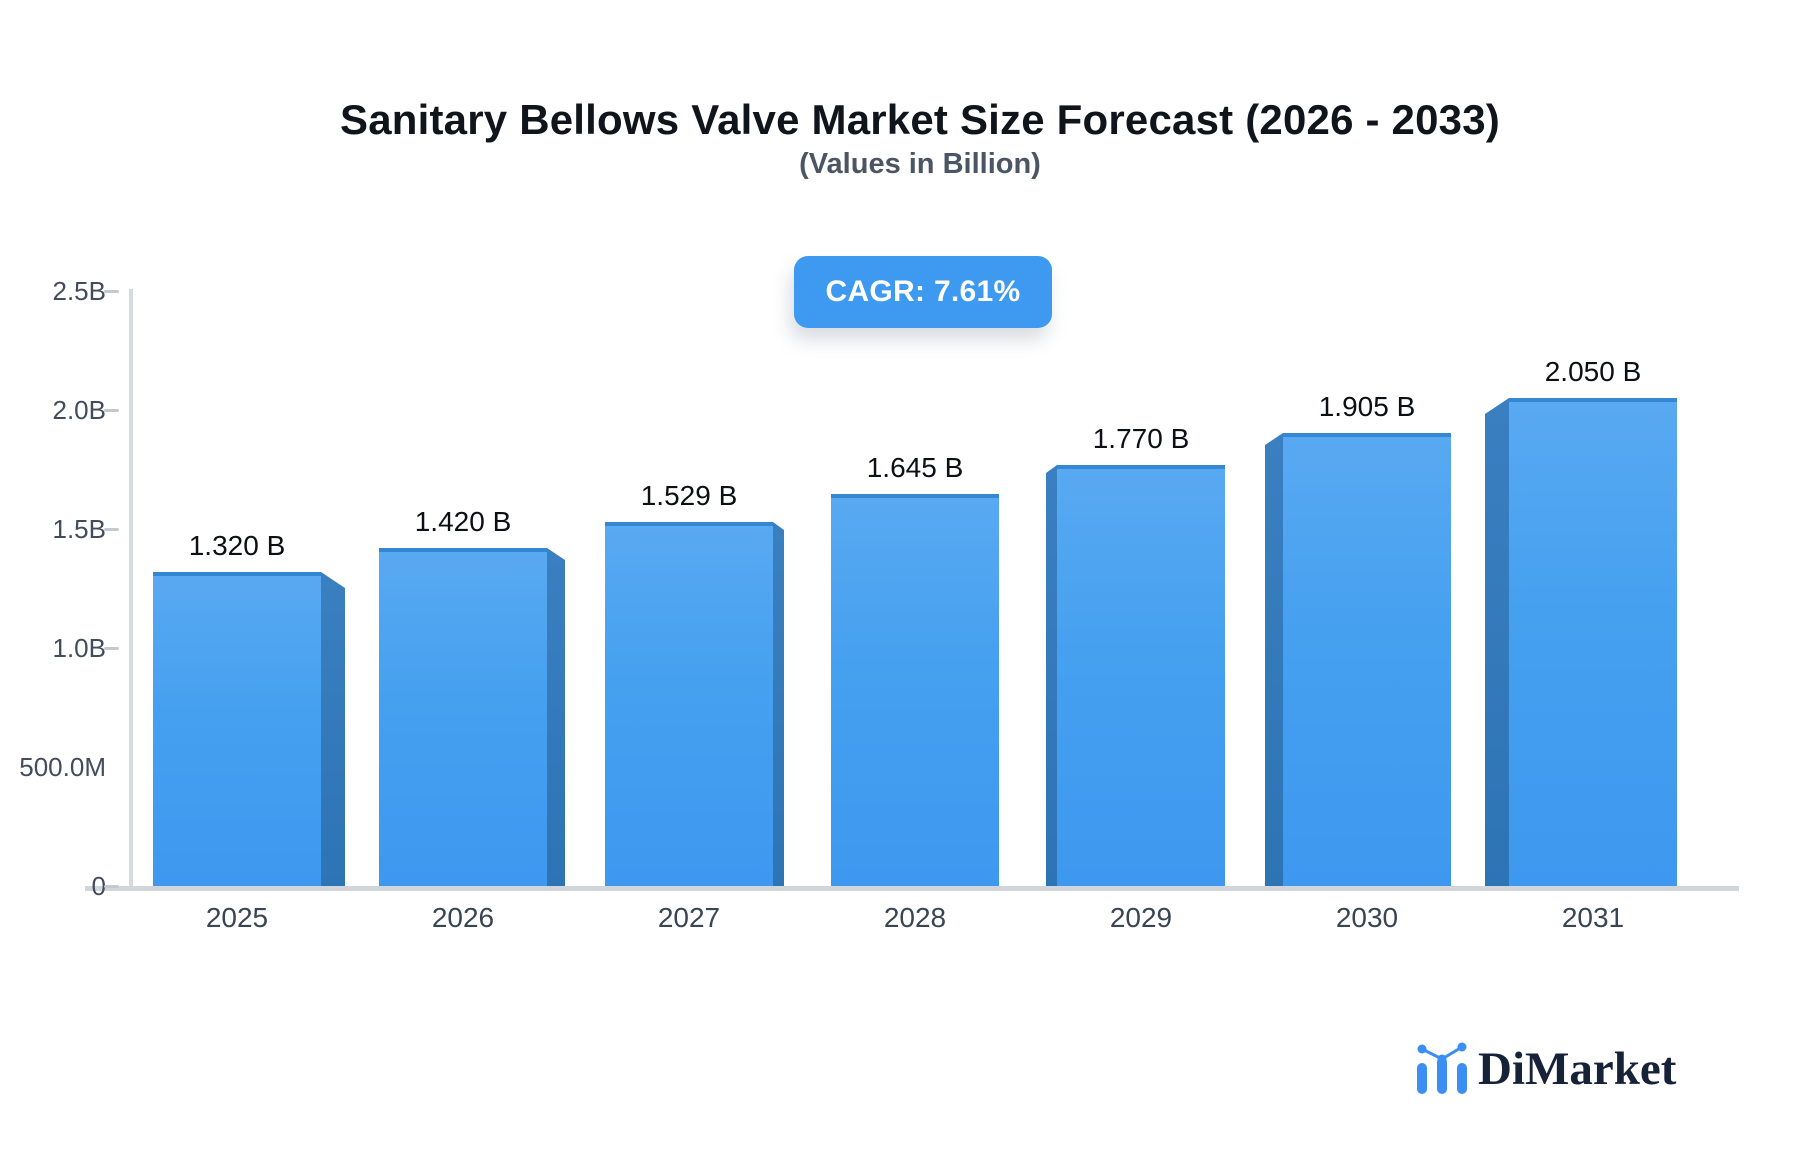  Describe the element at coordinates (463, 717) in the screenshot. I see `bar-2026` at that location.